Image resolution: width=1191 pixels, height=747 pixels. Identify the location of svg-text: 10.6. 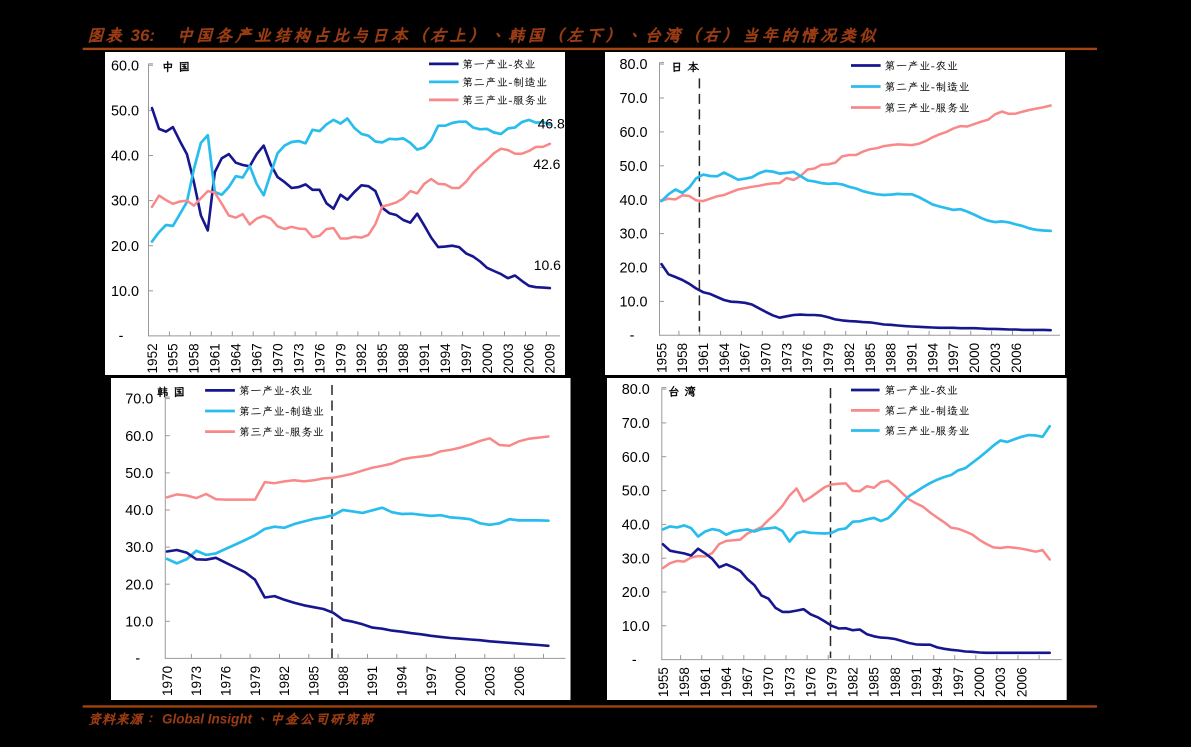
(547, 265).